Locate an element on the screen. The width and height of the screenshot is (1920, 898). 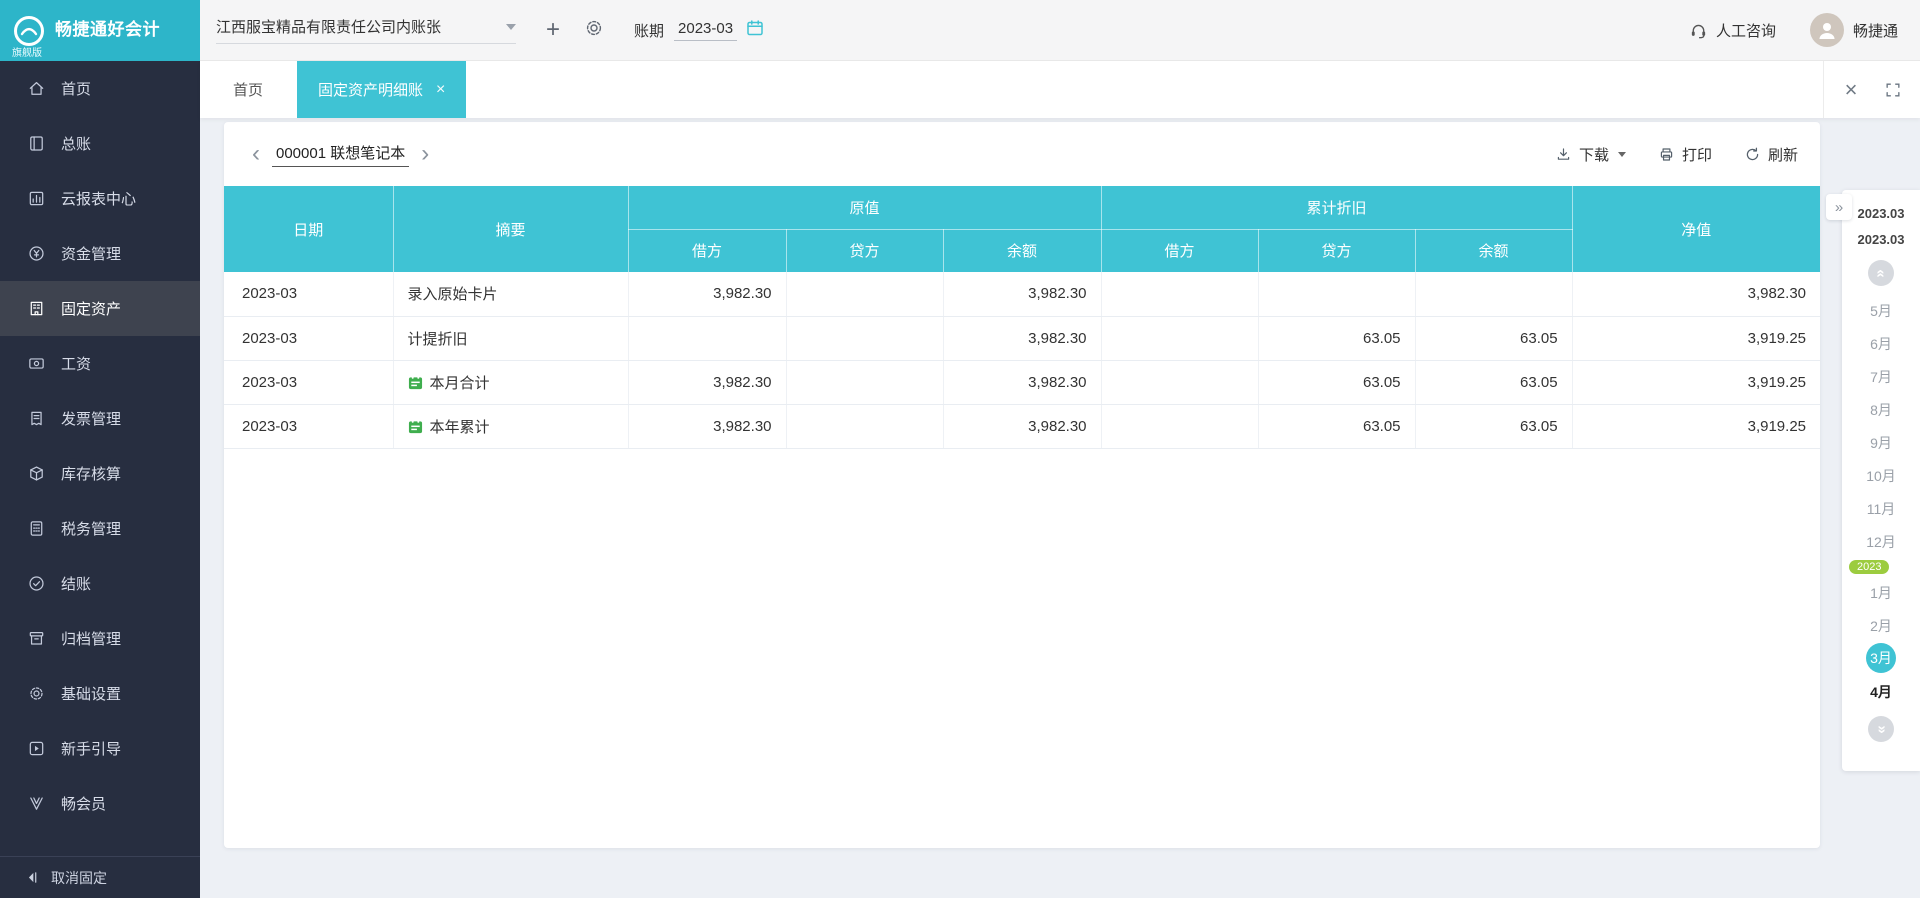
tabbar: 首页 固定资产明细账 × × is located at coordinates (1060, 89).